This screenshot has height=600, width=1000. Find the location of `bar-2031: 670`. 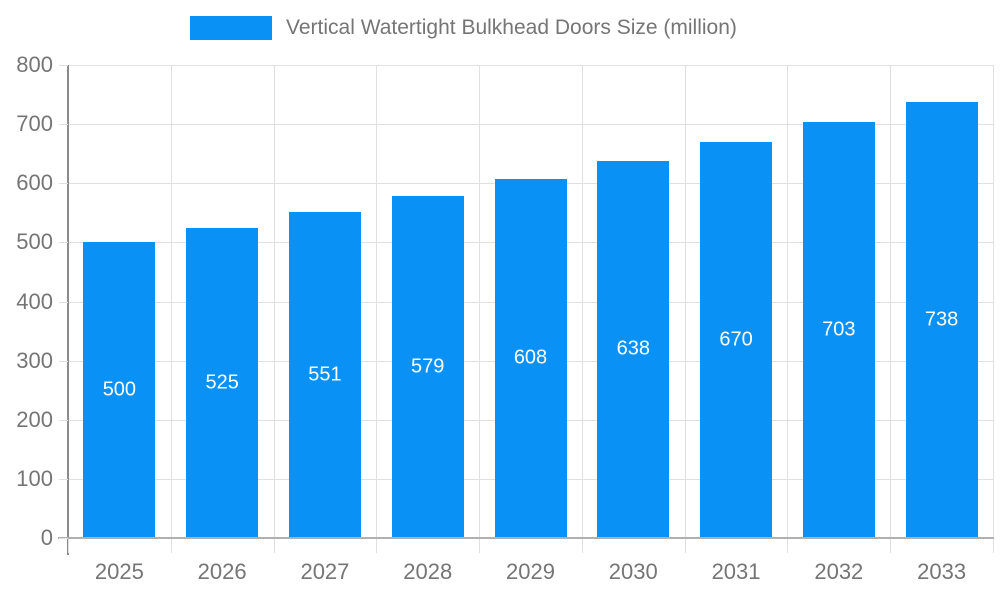

bar-2031: 670 is located at coordinates (736, 339).